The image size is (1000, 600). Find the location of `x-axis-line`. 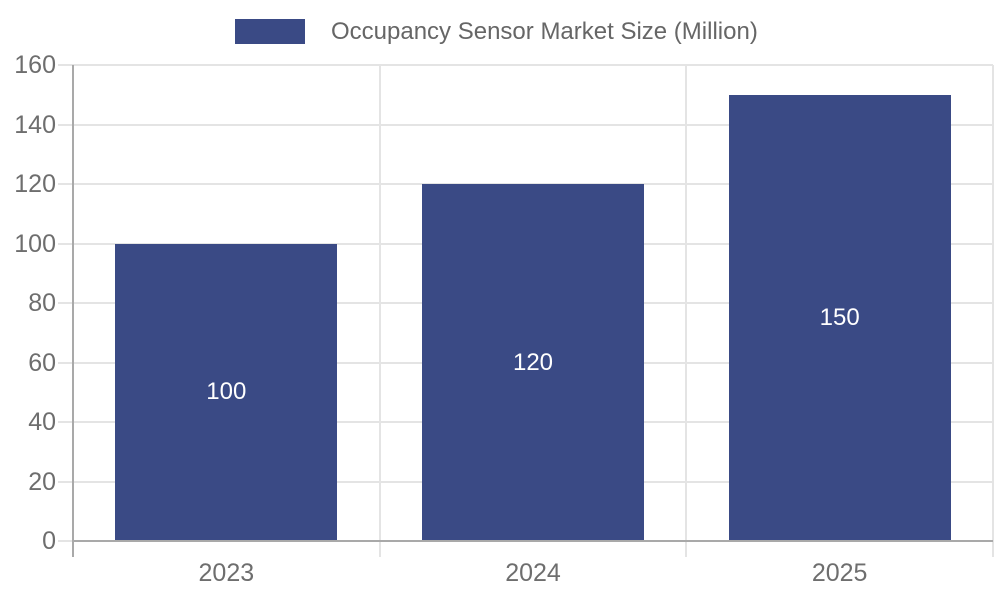

x-axis-line is located at coordinates (533, 541).